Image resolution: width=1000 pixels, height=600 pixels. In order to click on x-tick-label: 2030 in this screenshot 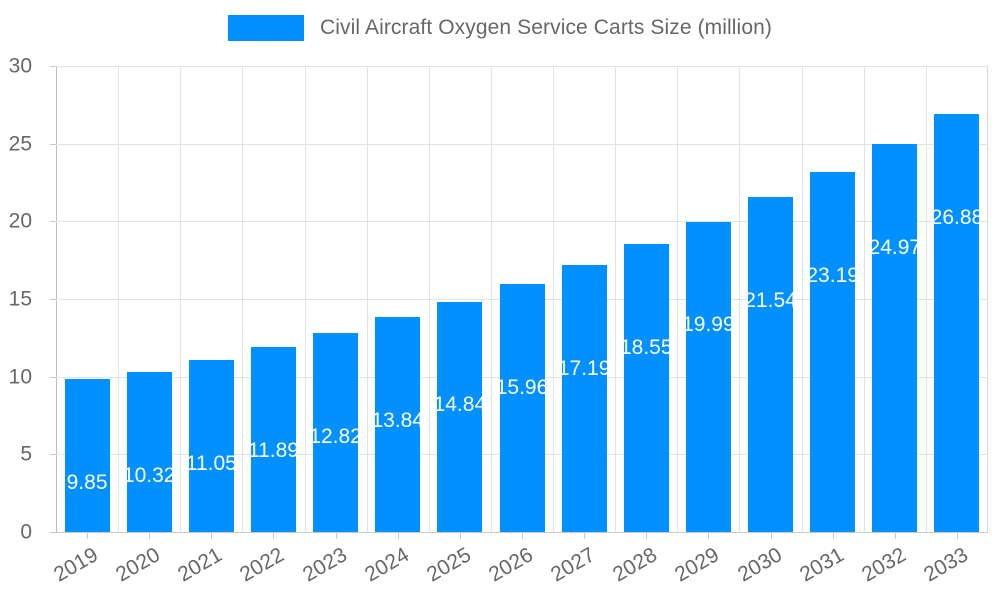, I will do `click(759, 565)`.